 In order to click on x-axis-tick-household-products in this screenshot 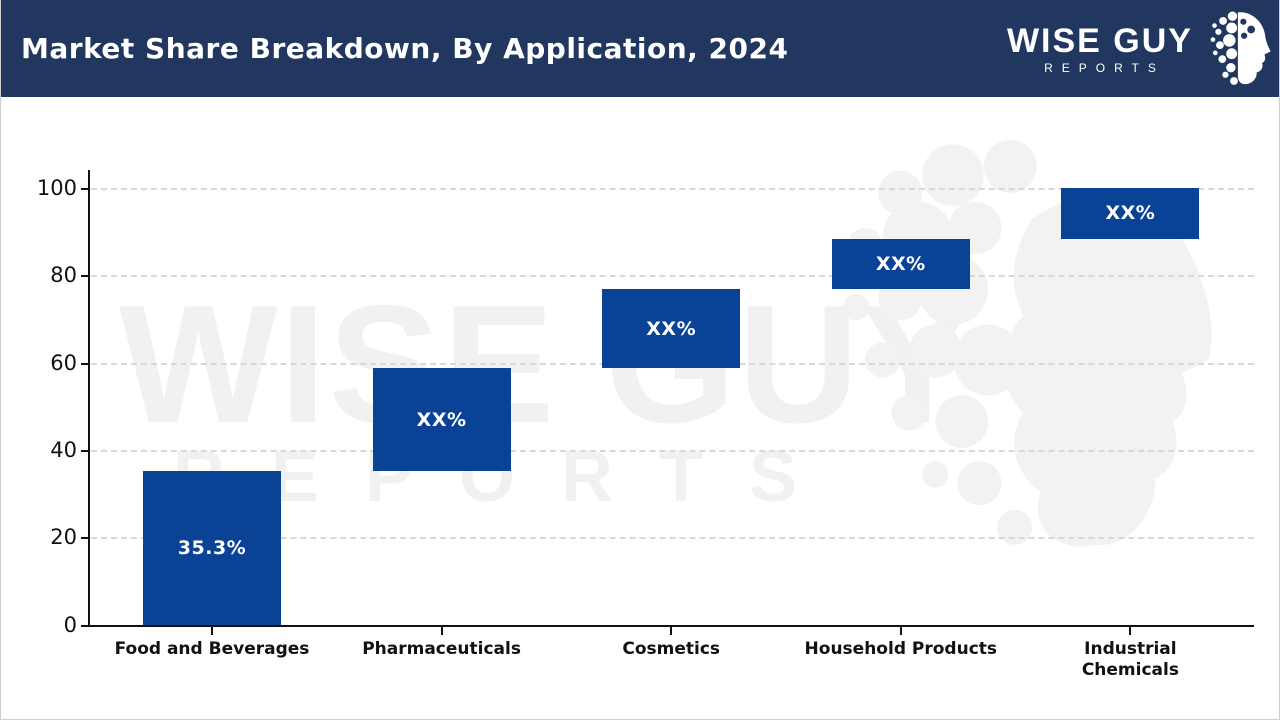, I will do `click(900, 631)`.